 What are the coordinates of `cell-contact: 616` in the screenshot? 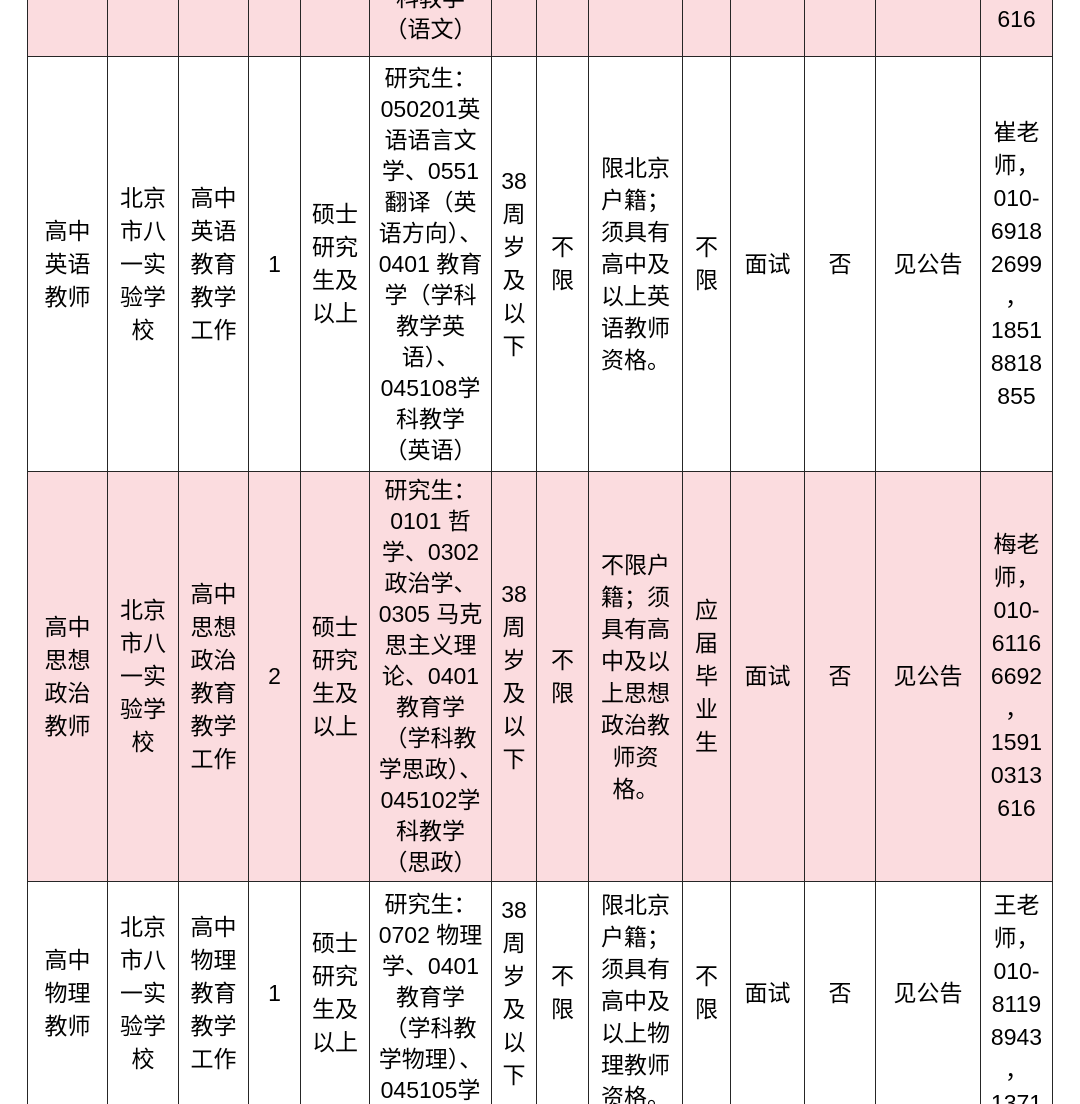 It's located at (1017, 28).